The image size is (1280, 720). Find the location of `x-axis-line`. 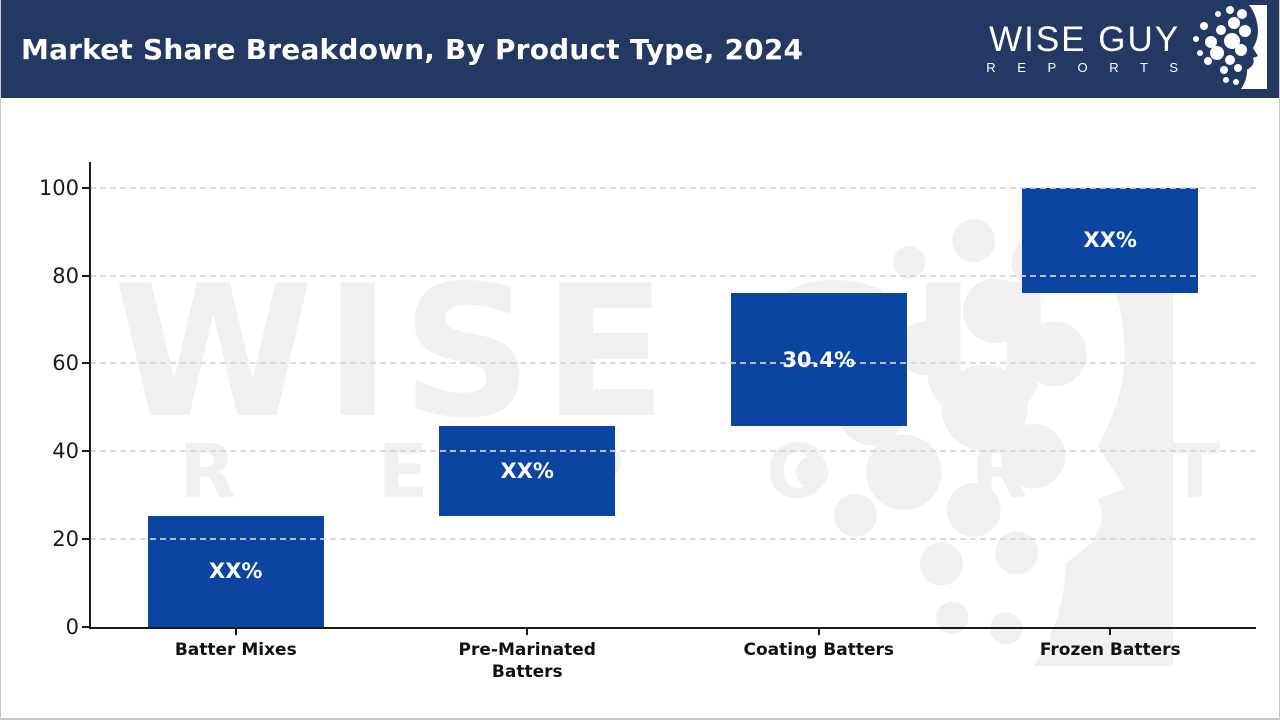

x-axis-line is located at coordinates (672, 628).